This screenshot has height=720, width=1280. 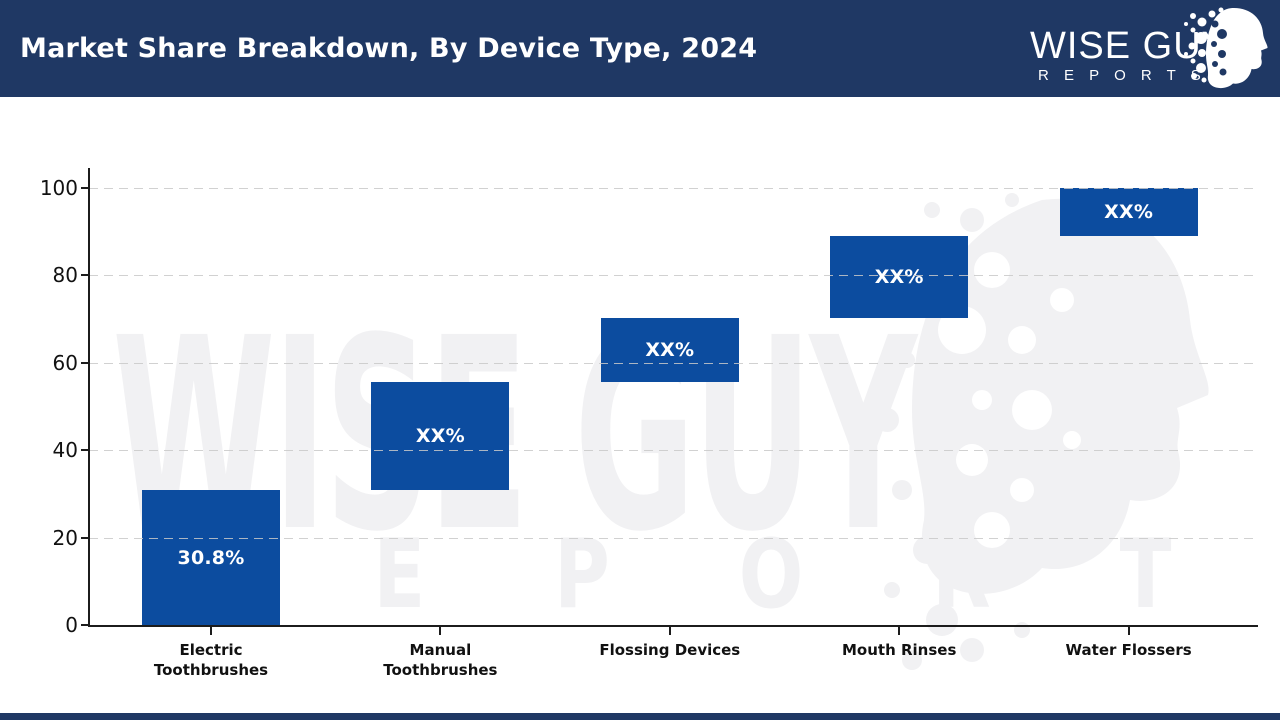 What do you see at coordinates (89, 397) in the screenshot?
I see `y-axis-line` at bounding box center [89, 397].